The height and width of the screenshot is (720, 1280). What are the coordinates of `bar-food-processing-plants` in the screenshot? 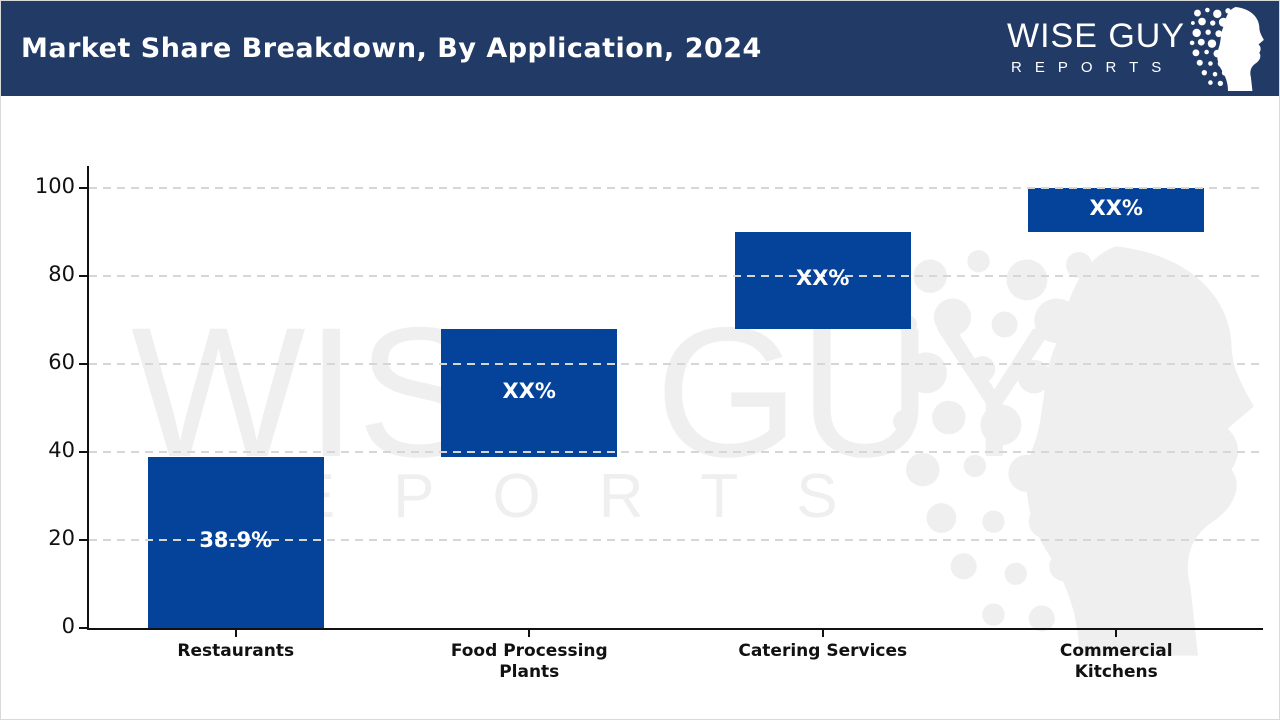 It's located at (529, 392).